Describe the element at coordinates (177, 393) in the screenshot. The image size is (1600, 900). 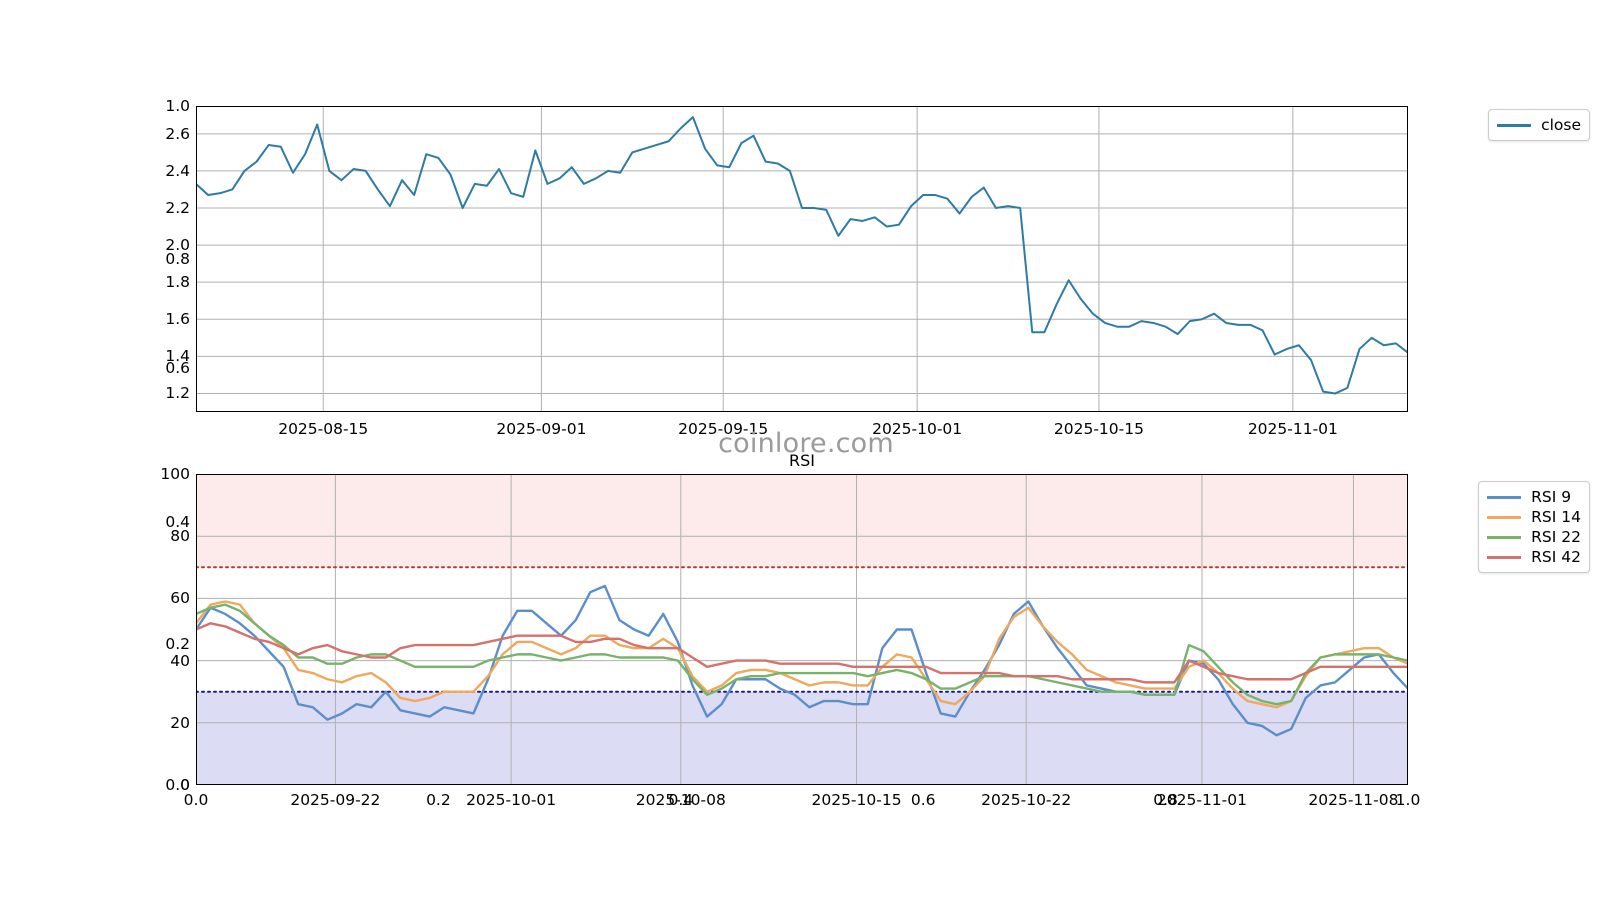
I see `price-y-tick-label: 1.2` at that location.